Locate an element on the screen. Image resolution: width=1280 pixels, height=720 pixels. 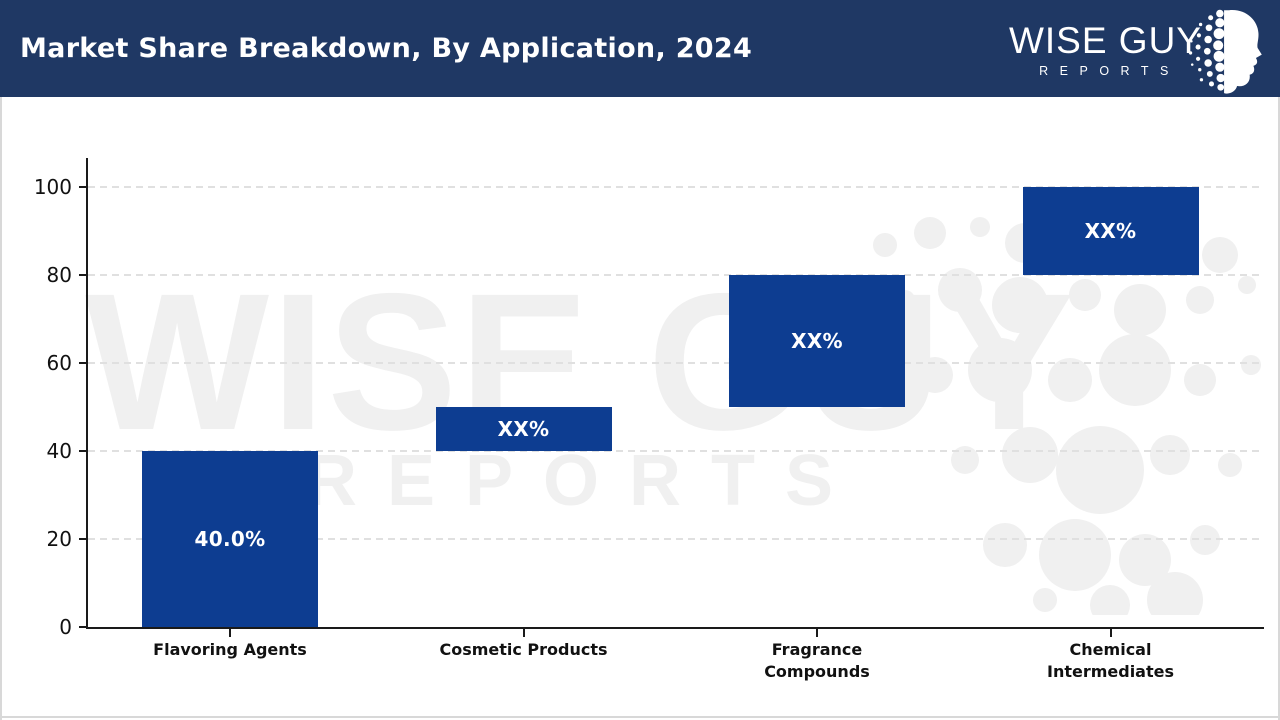
bar-segment: 40.0% is located at coordinates (230, 539).